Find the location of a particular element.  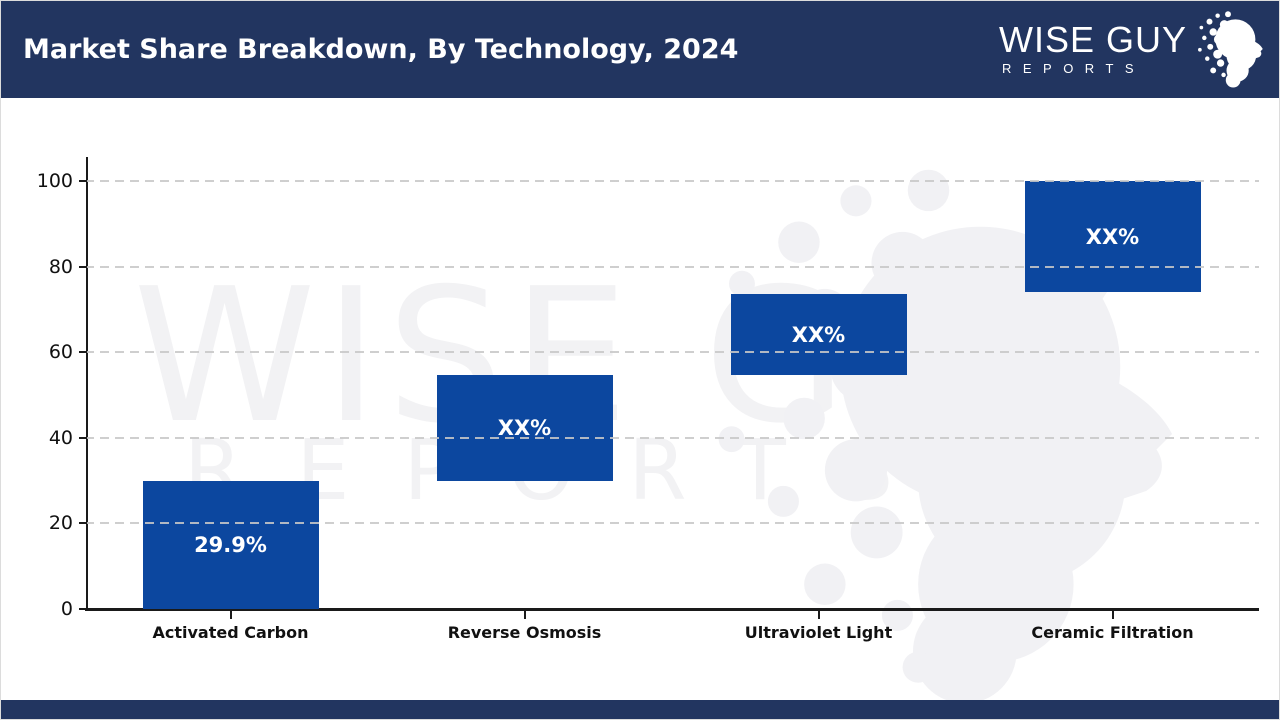

x-category-label: Reverse Osmosis is located at coordinates (524, 632).